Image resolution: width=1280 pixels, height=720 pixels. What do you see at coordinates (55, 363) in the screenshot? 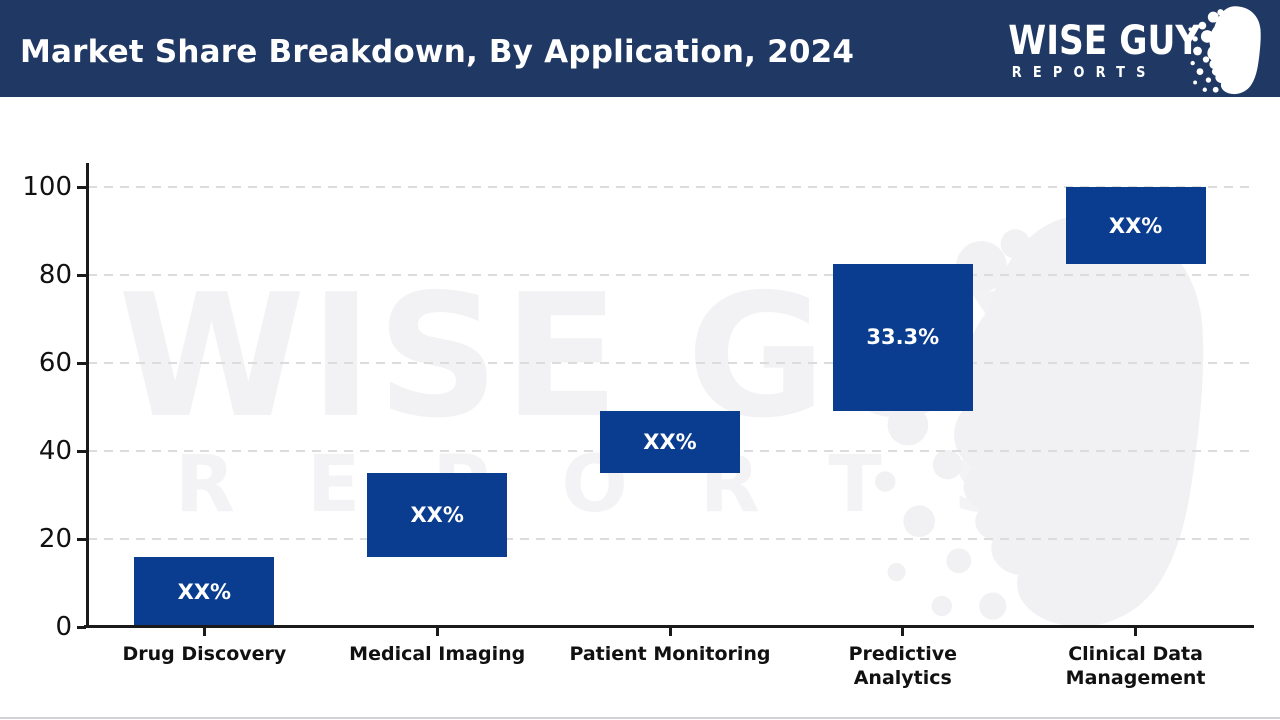
I see `y-axis-tick-label: 60` at bounding box center [55, 363].